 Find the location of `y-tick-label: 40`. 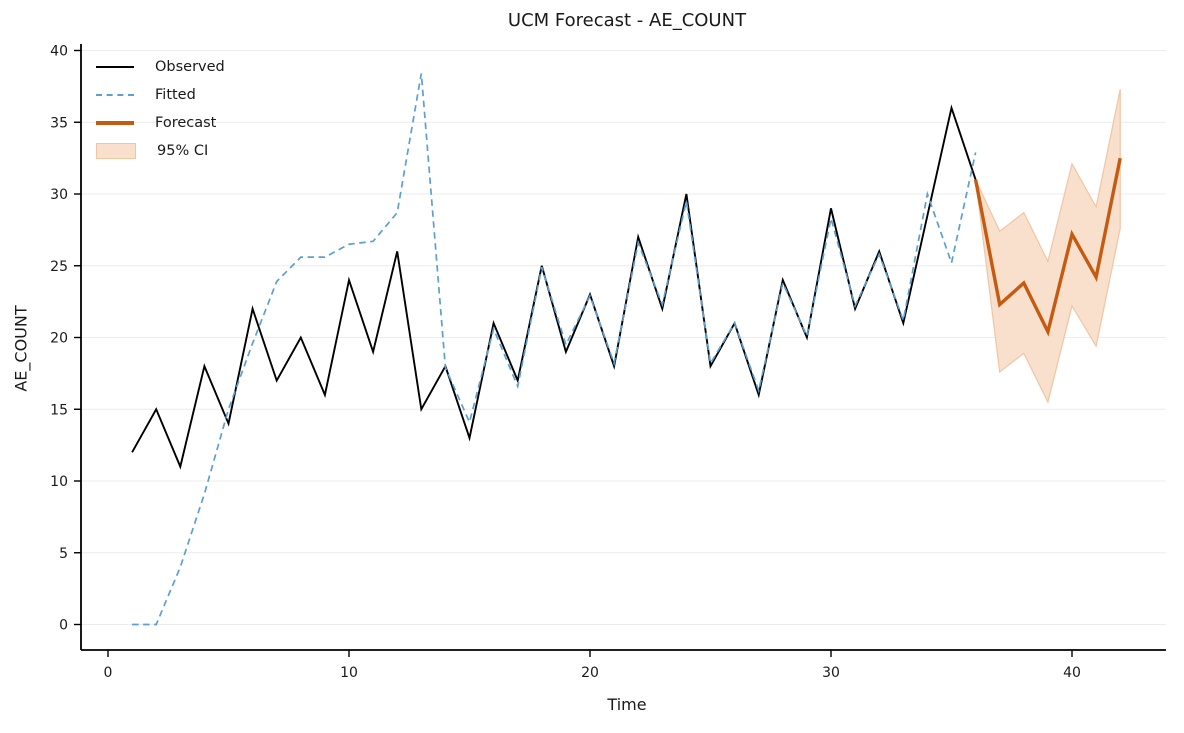

y-tick-label: 40 is located at coordinates (59, 52).